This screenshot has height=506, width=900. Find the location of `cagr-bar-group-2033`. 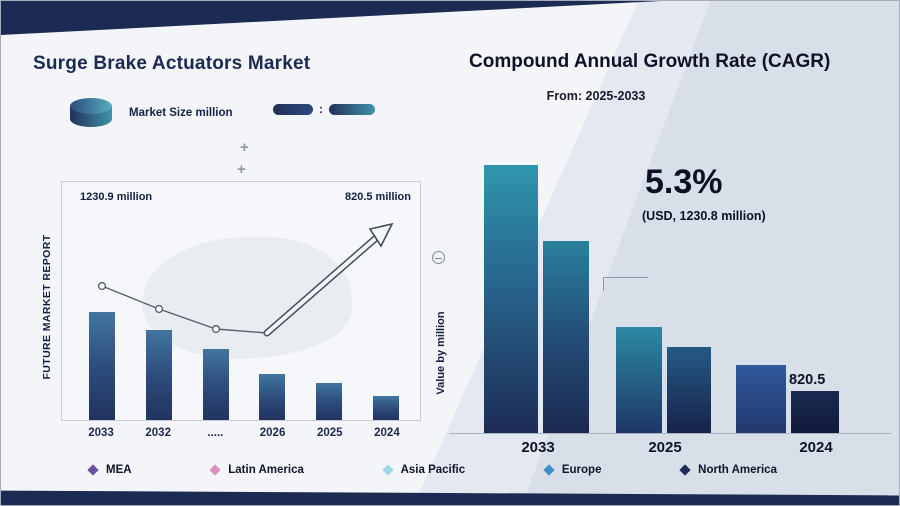

cagr-bar-group-2033 is located at coordinates (536, 299).